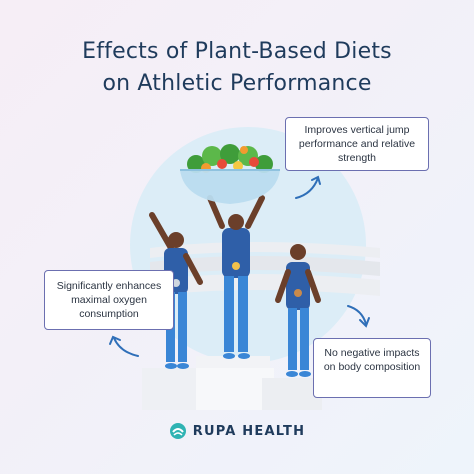  I want to click on gold-medal-icon, so click(236, 266).